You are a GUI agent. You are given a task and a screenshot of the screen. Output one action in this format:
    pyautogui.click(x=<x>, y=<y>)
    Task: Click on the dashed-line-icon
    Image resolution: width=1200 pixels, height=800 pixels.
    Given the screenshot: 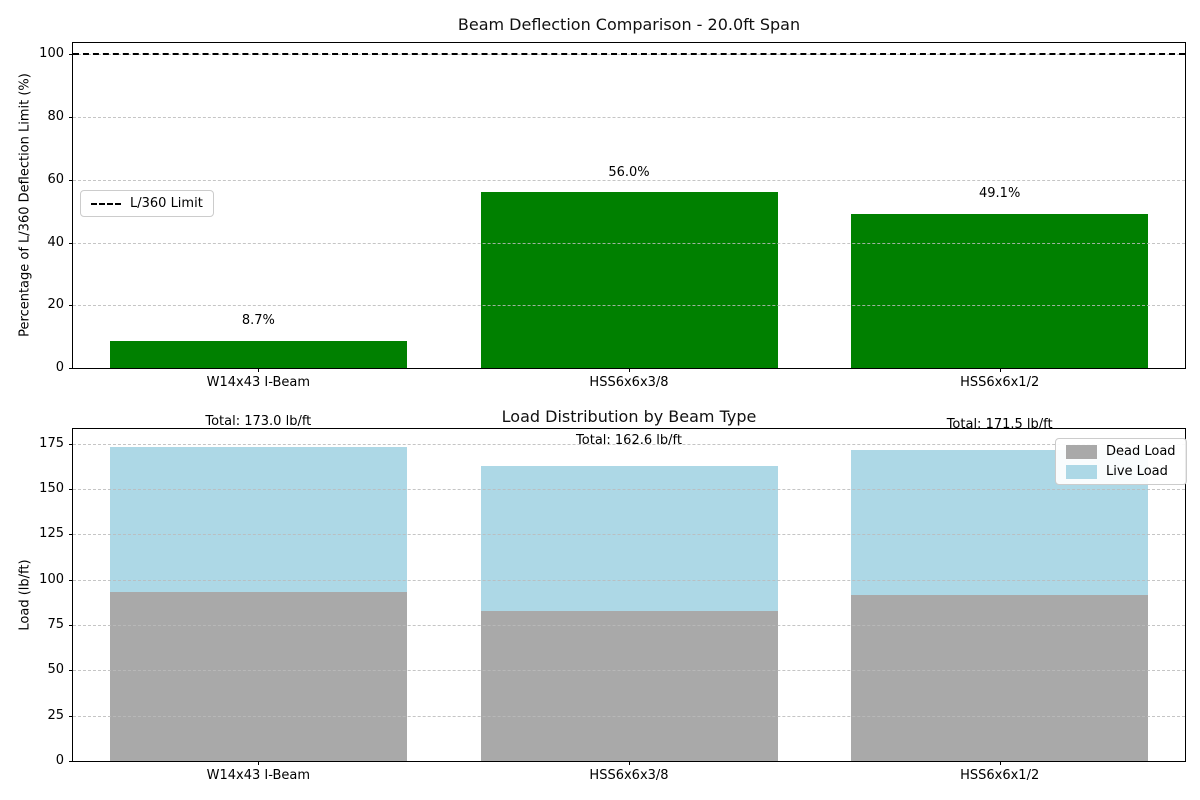 What is the action you would take?
    pyautogui.click(x=106, y=203)
    